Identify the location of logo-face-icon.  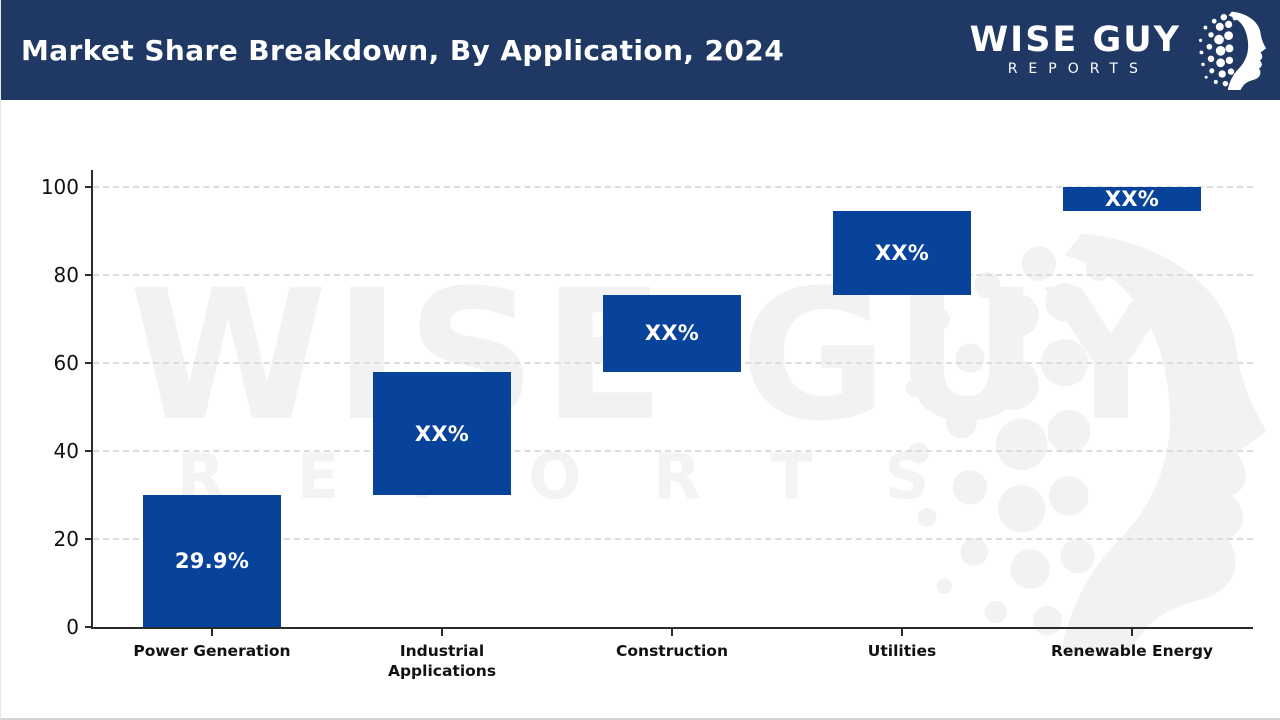
(1233, 51).